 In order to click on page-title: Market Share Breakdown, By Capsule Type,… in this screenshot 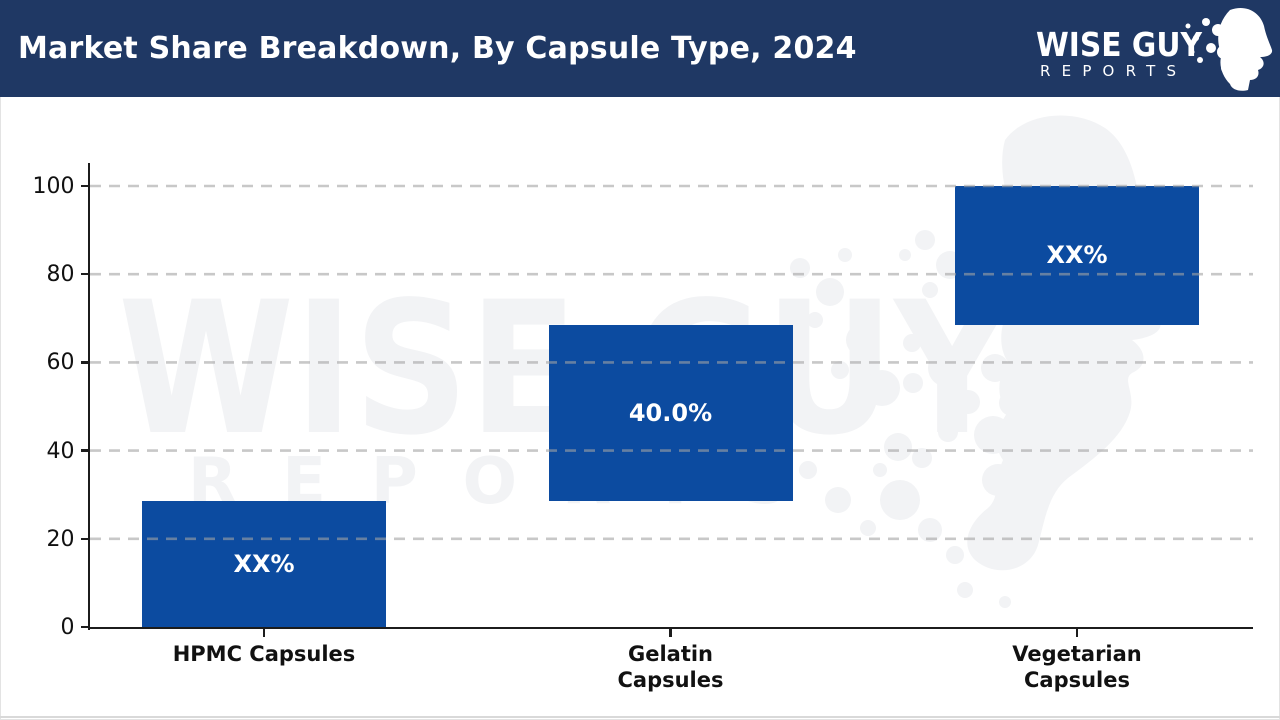, I will do `click(437, 48)`.